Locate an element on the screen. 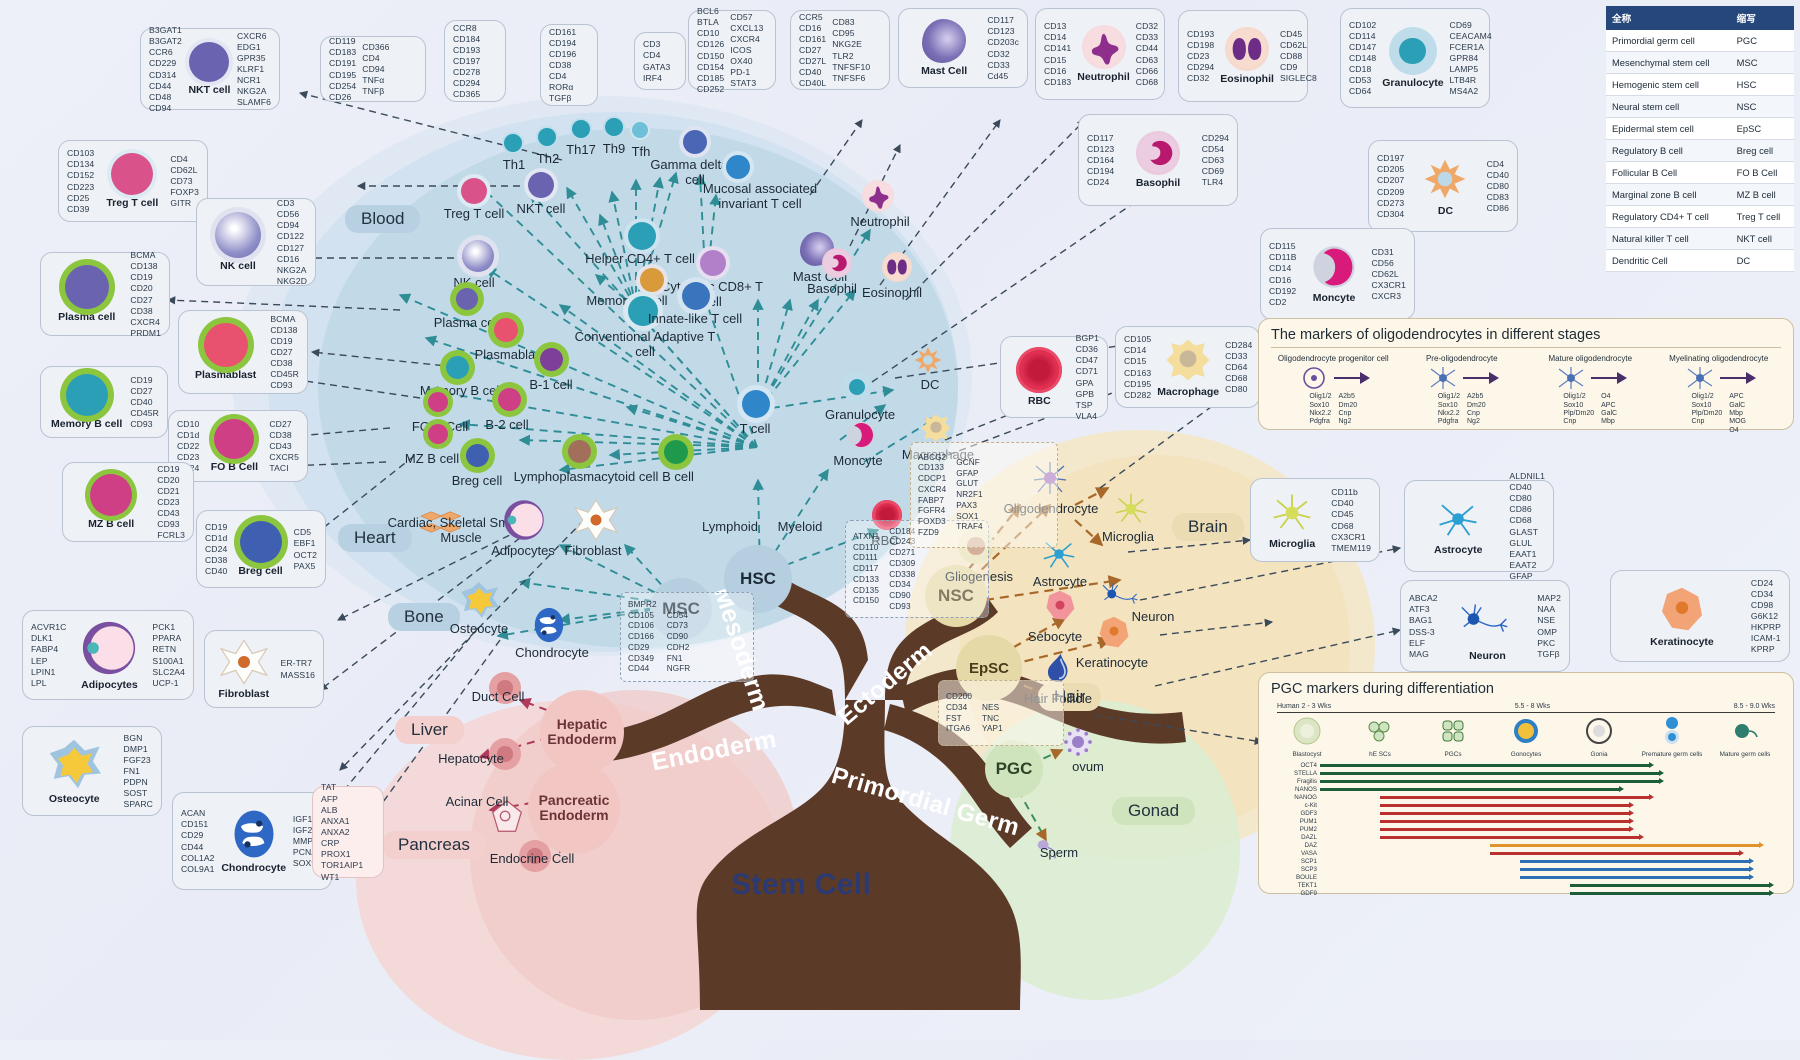  marker-item: TNFα is located at coordinates (373, 80).